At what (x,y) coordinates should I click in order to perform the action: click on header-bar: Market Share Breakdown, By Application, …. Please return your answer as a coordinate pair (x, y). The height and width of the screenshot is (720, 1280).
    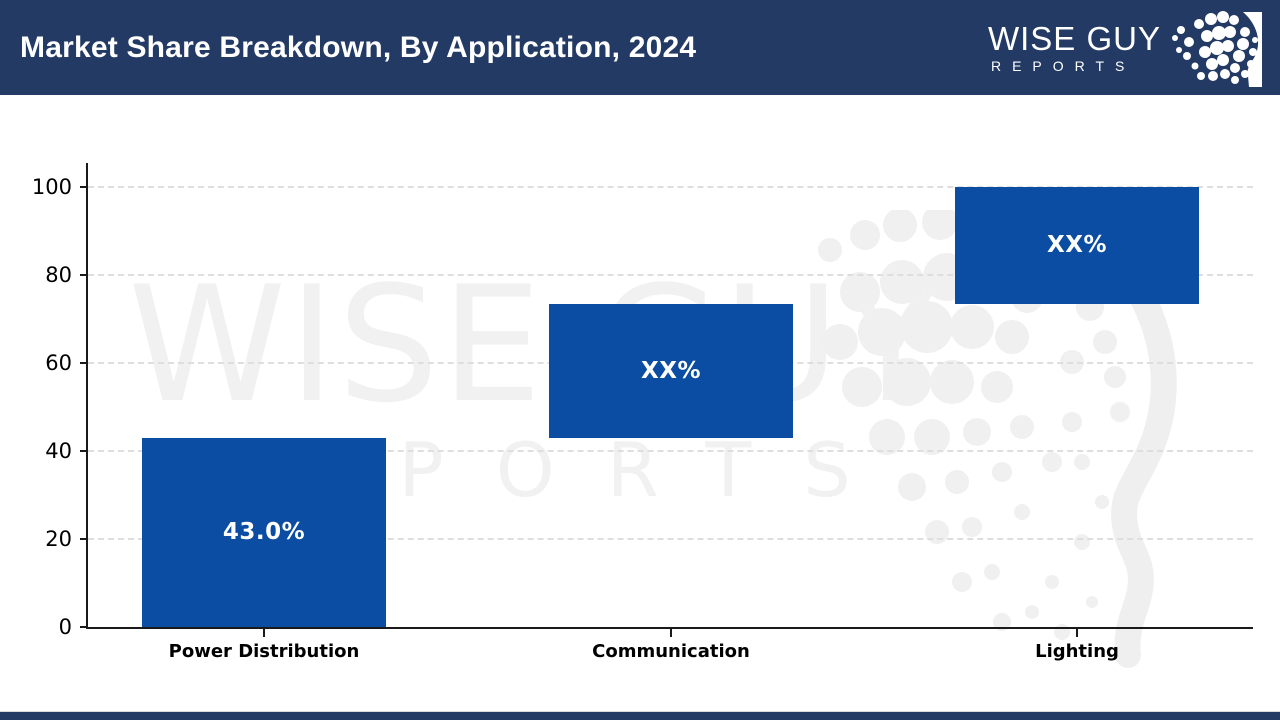
    Looking at the image, I should click on (640, 47).